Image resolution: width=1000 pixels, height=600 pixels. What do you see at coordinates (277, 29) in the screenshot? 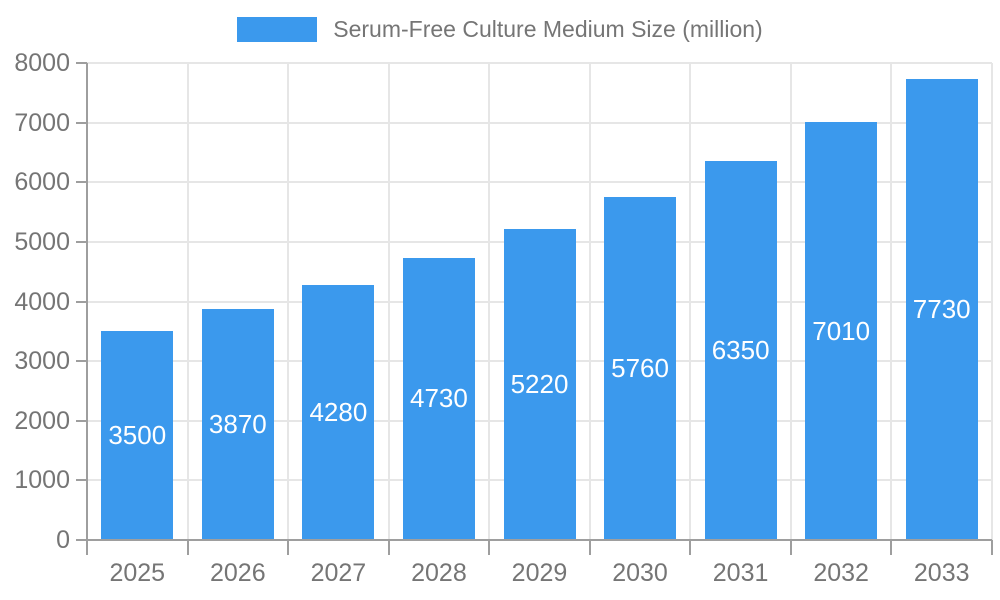
I see `legend-swatch` at bounding box center [277, 29].